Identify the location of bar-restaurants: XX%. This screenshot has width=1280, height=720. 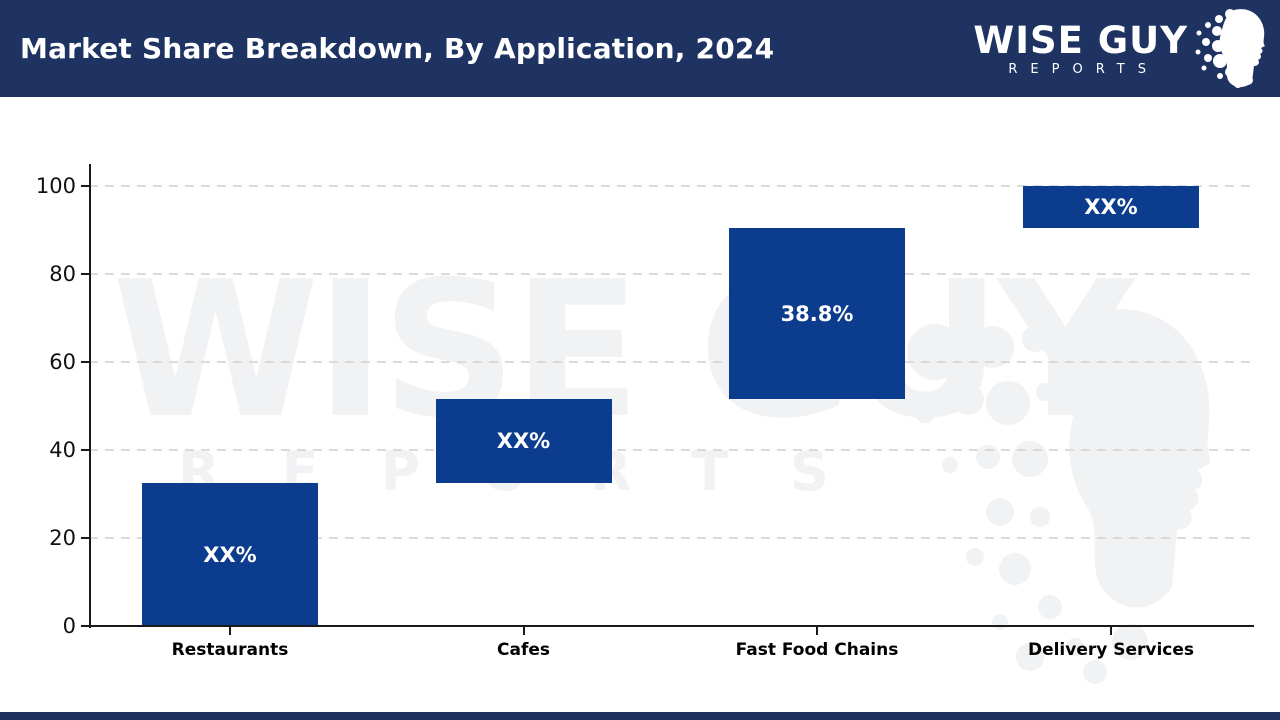
(230, 554).